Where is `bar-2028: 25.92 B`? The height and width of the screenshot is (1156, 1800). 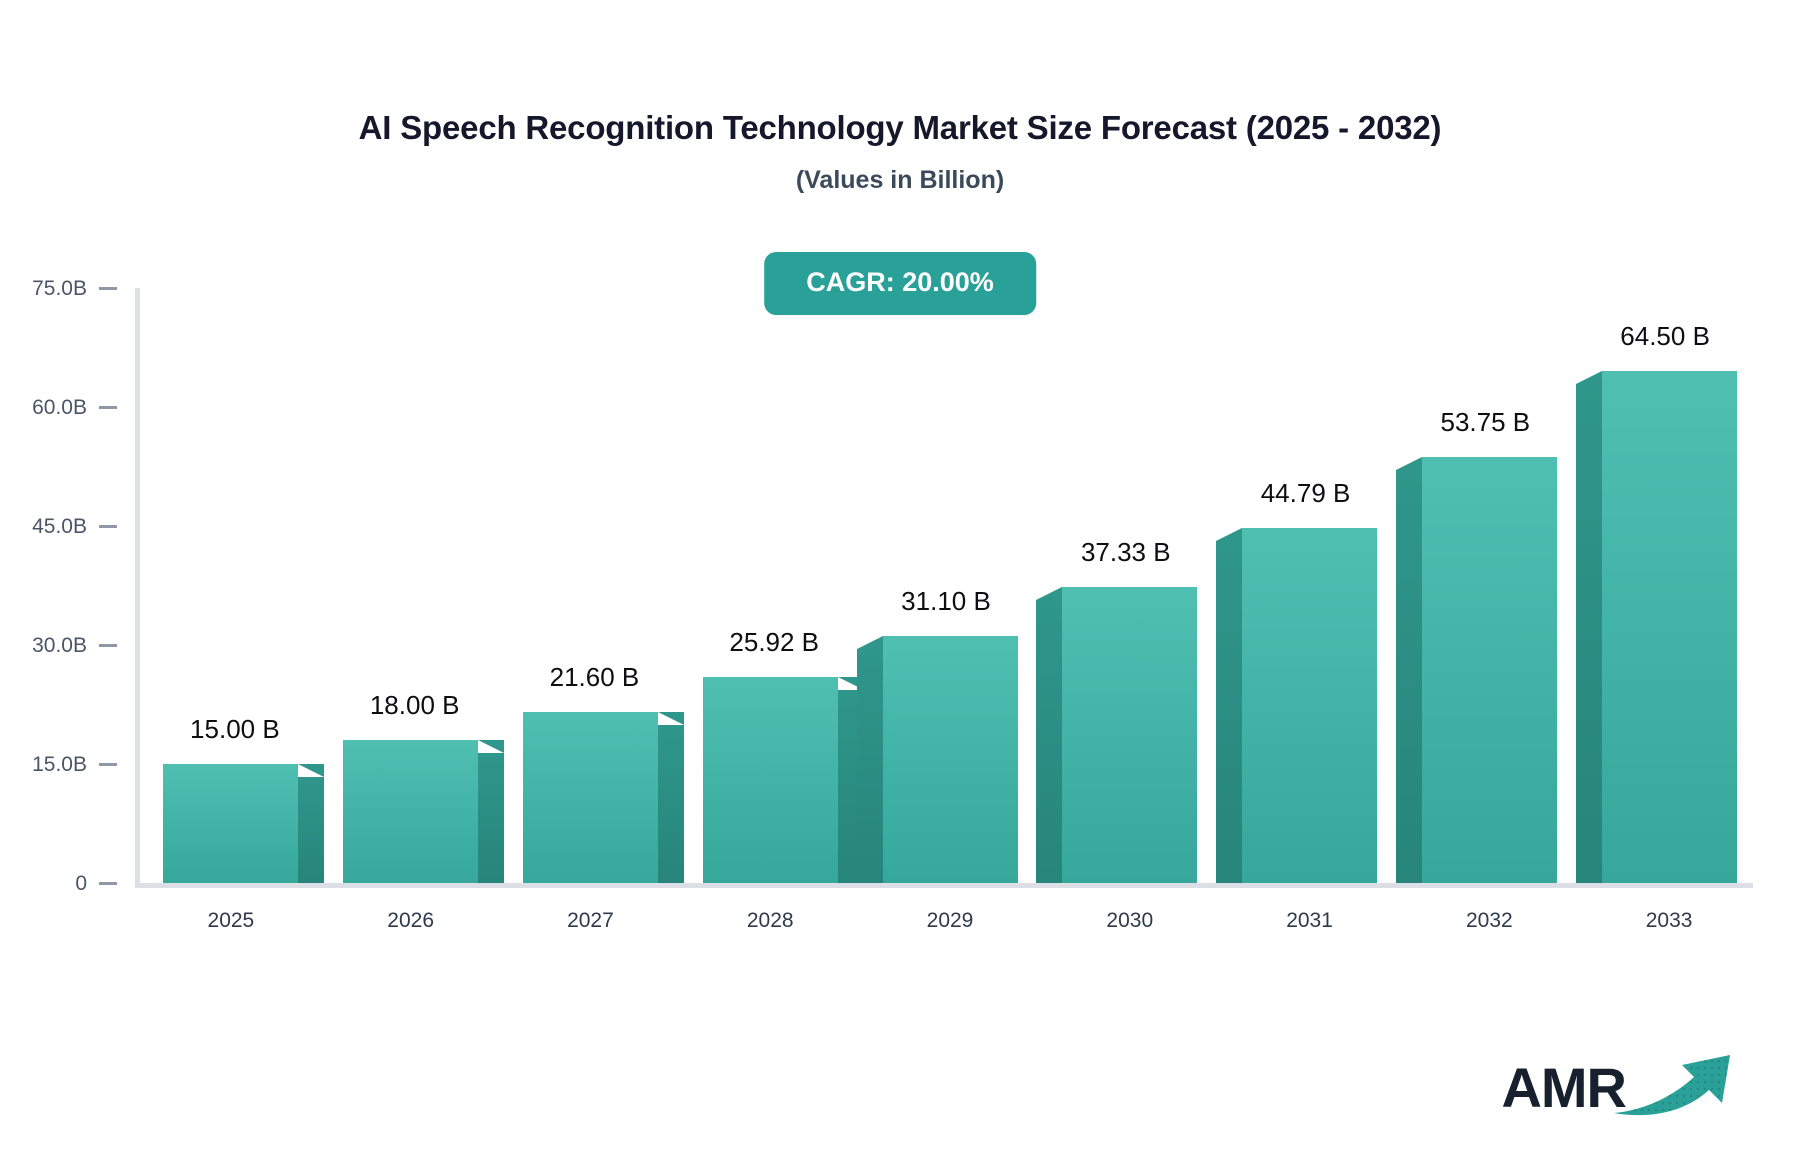 bar-2028: 25.92 B is located at coordinates (783, 756).